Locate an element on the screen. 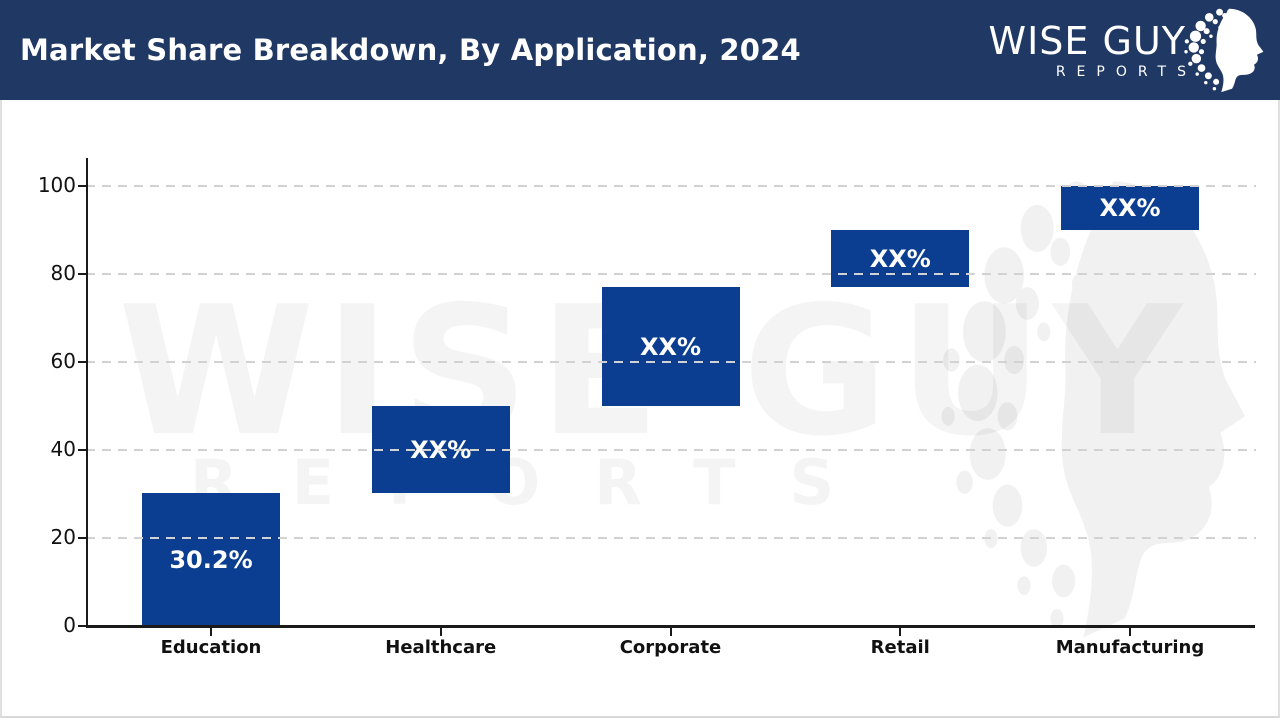 The height and width of the screenshot is (720, 1280). logo-text: WISE GUY REPORTS is located at coordinates (1087, 50).